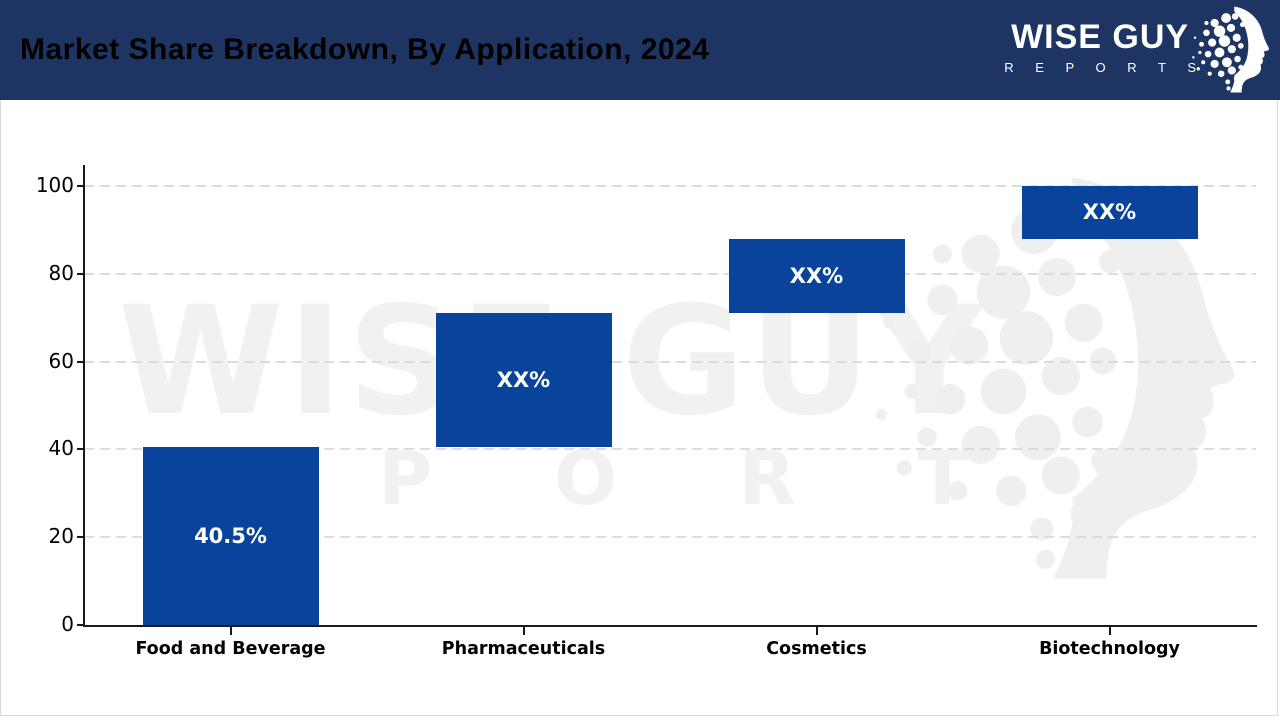 The image size is (1280, 720). I want to click on x-category-label: Food and Beverage, so click(230, 649).